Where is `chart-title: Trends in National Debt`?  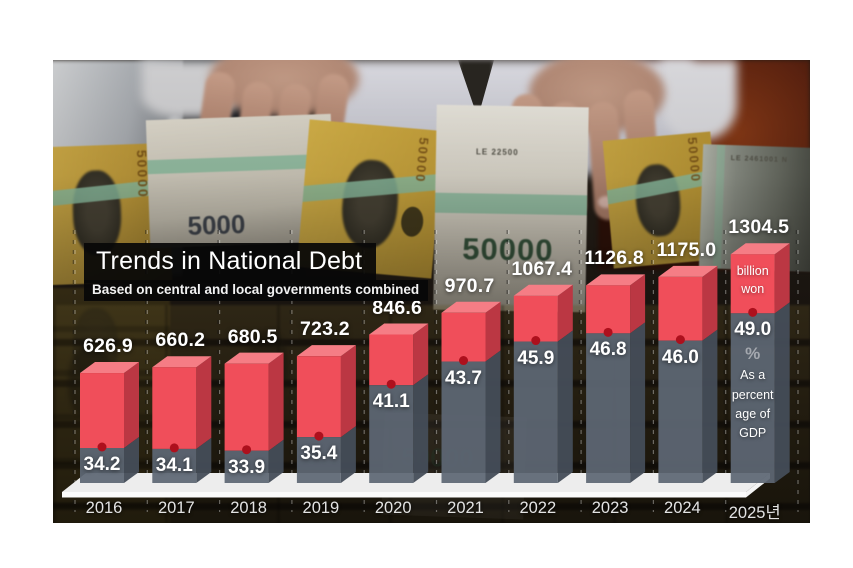
chart-title: Trends in National Debt is located at coordinates (230, 263).